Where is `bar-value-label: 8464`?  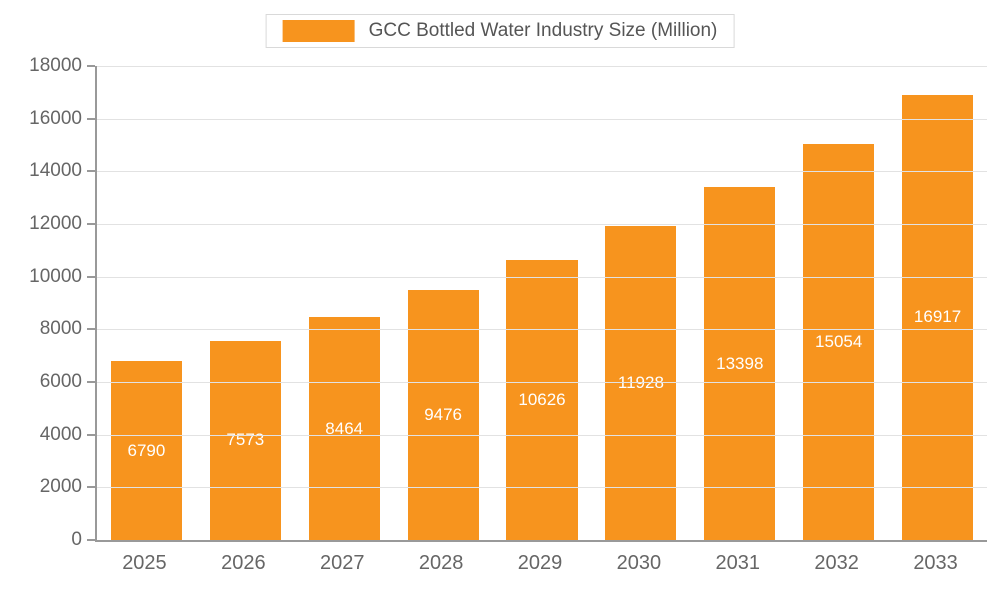 bar-value-label: 8464 is located at coordinates (344, 428).